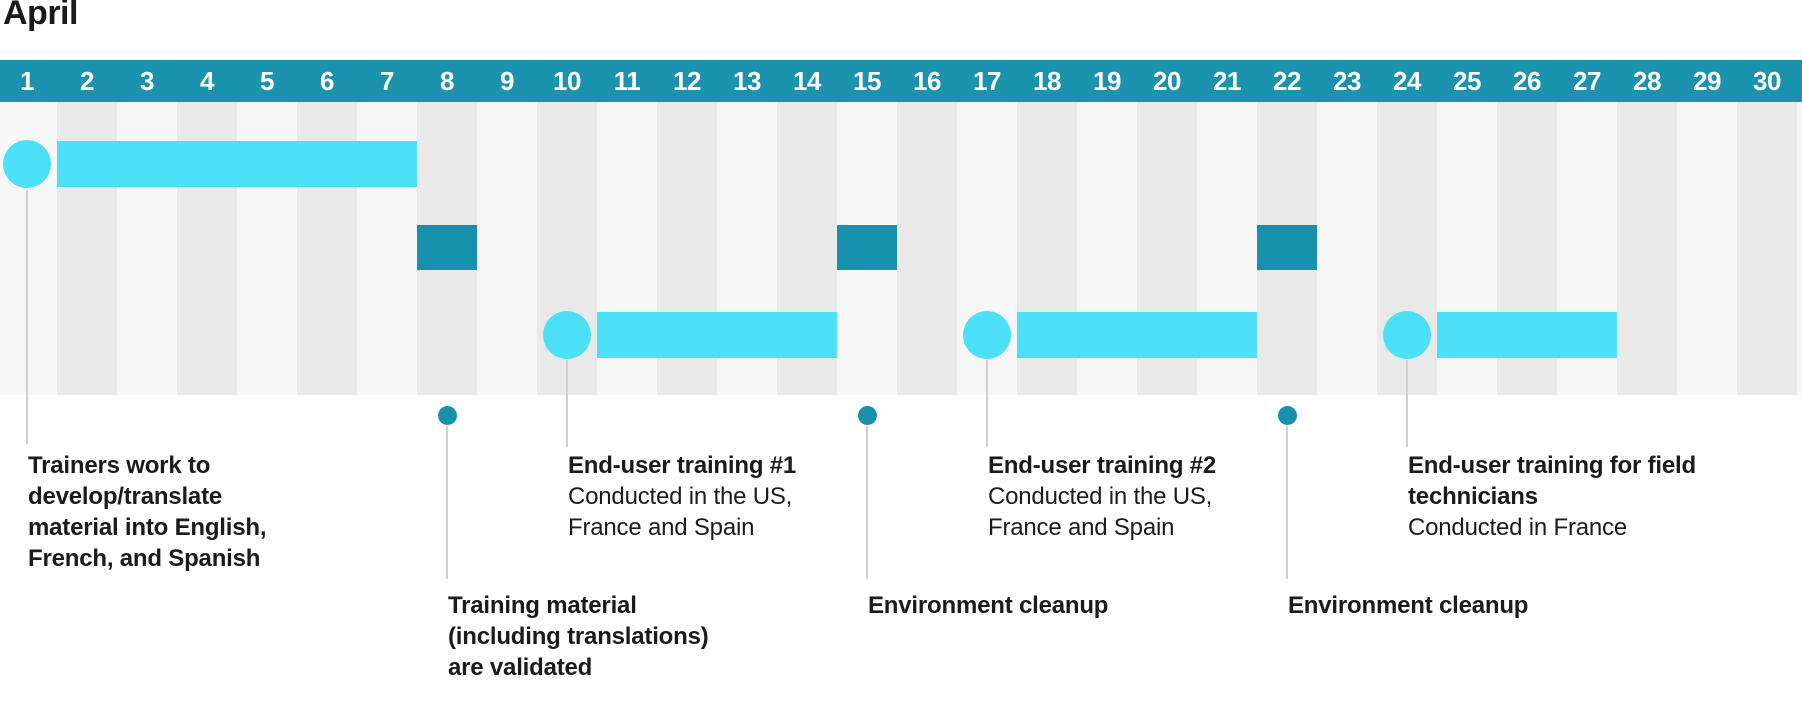  What do you see at coordinates (1707, 81) in the screenshot?
I see `day-number: 29` at bounding box center [1707, 81].